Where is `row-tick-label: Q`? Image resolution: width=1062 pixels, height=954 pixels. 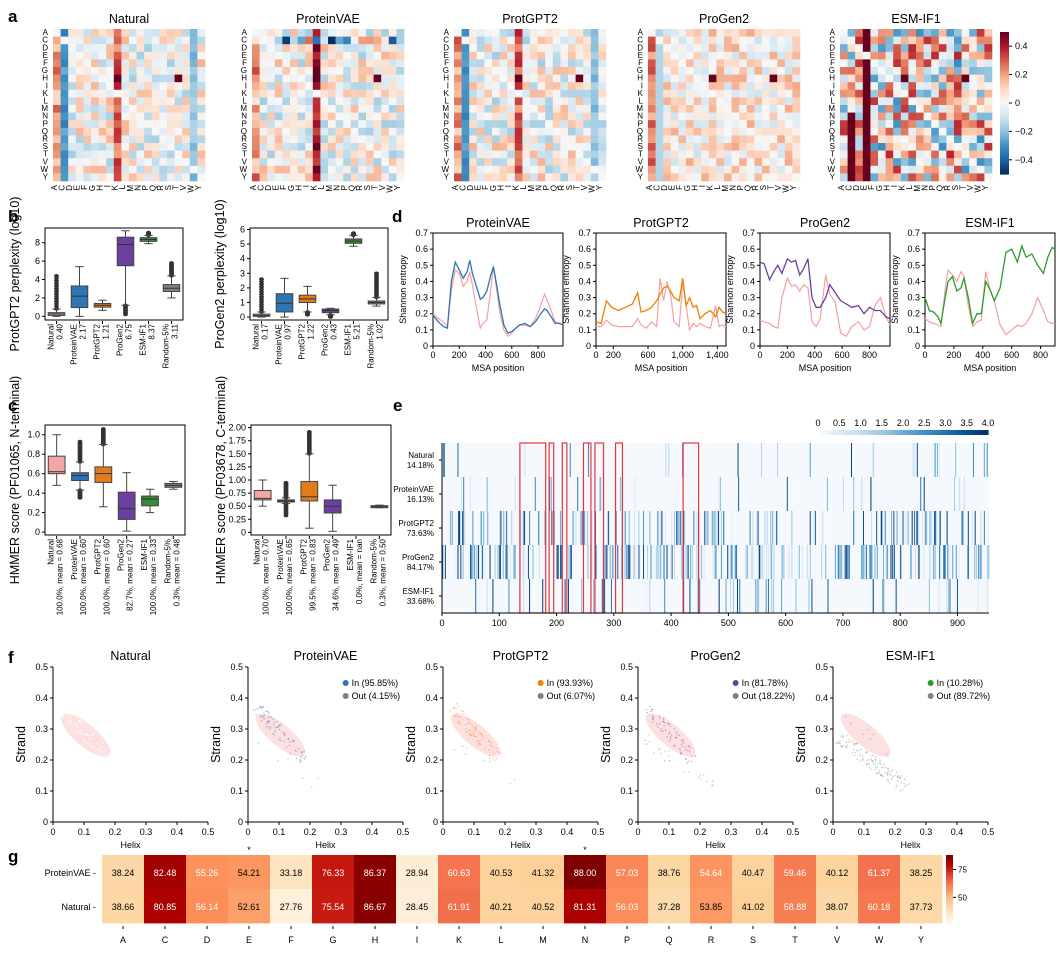
row-tick-label: Q is located at coordinates (45, 131).